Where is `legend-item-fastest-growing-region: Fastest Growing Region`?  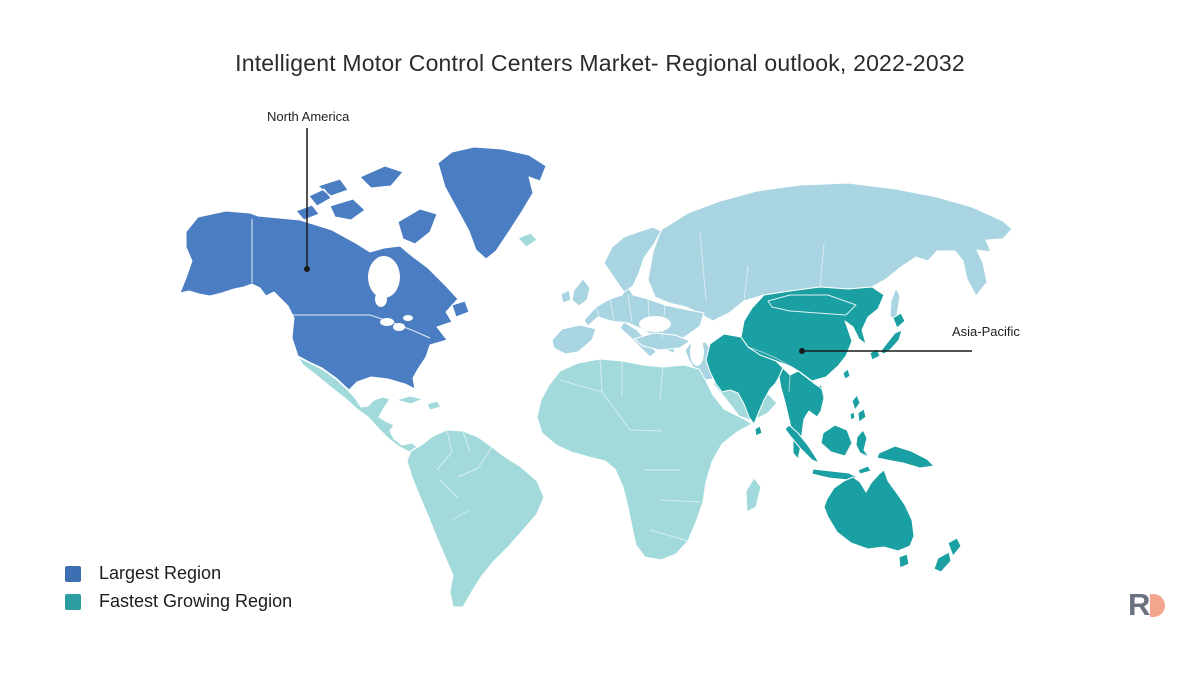 legend-item-fastest-growing-region: Fastest Growing Region is located at coordinates (178, 601).